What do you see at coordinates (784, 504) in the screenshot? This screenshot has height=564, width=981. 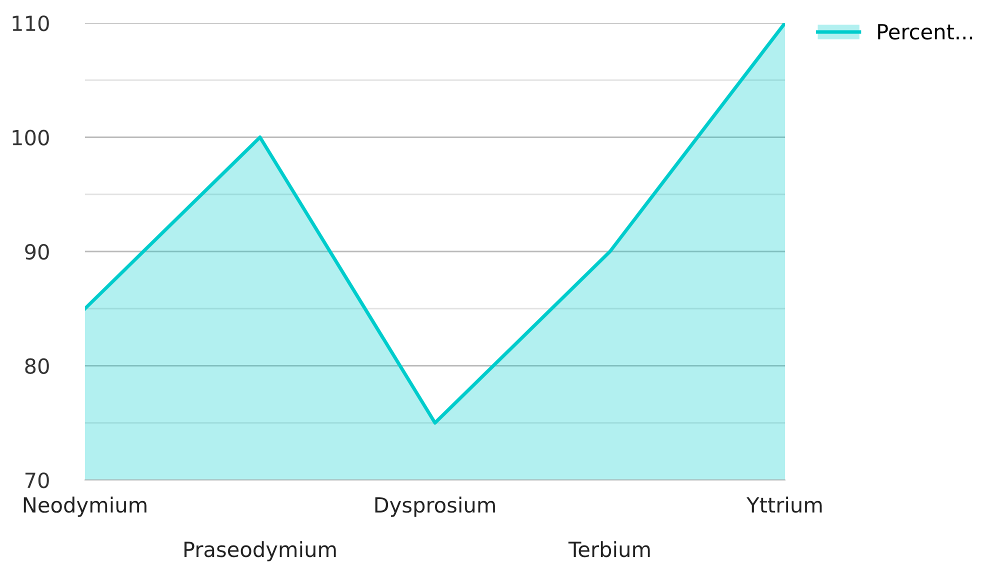 I see `x-tick-label: Yttrium` at bounding box center [784, 504].